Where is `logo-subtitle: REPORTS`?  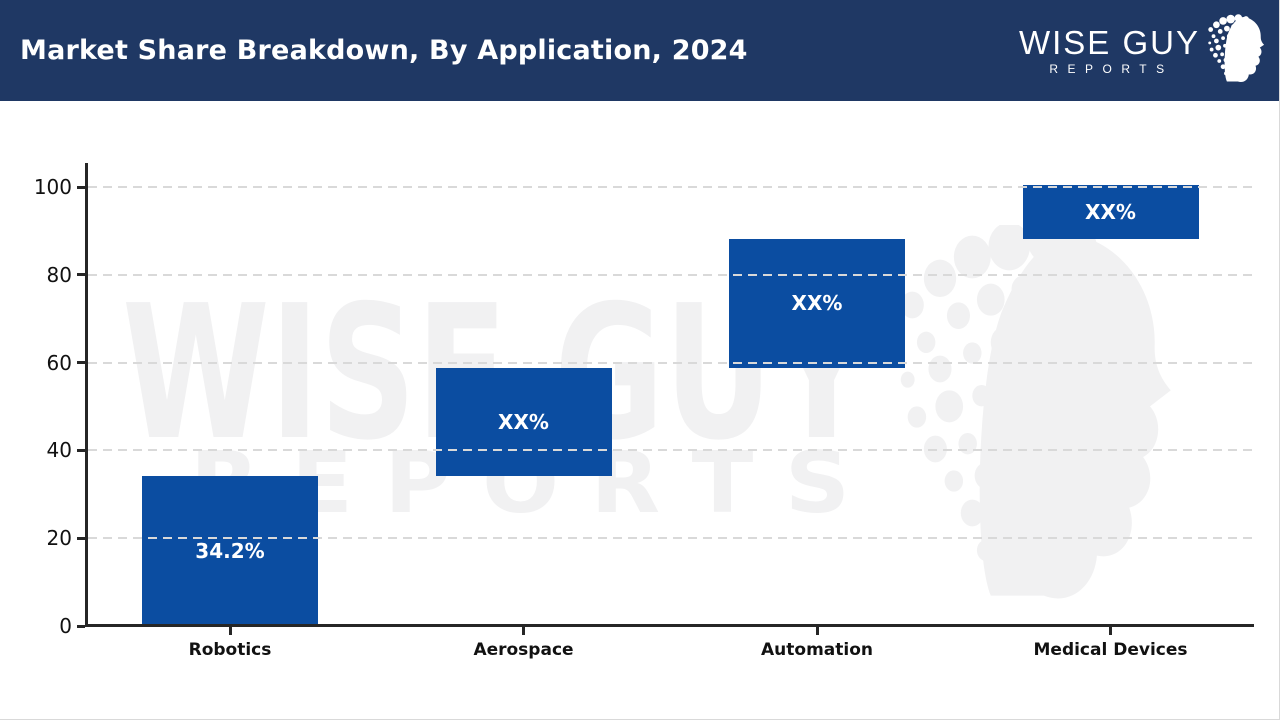
logo-subtitle: REPORTS is located at coordinates (1111, 69).